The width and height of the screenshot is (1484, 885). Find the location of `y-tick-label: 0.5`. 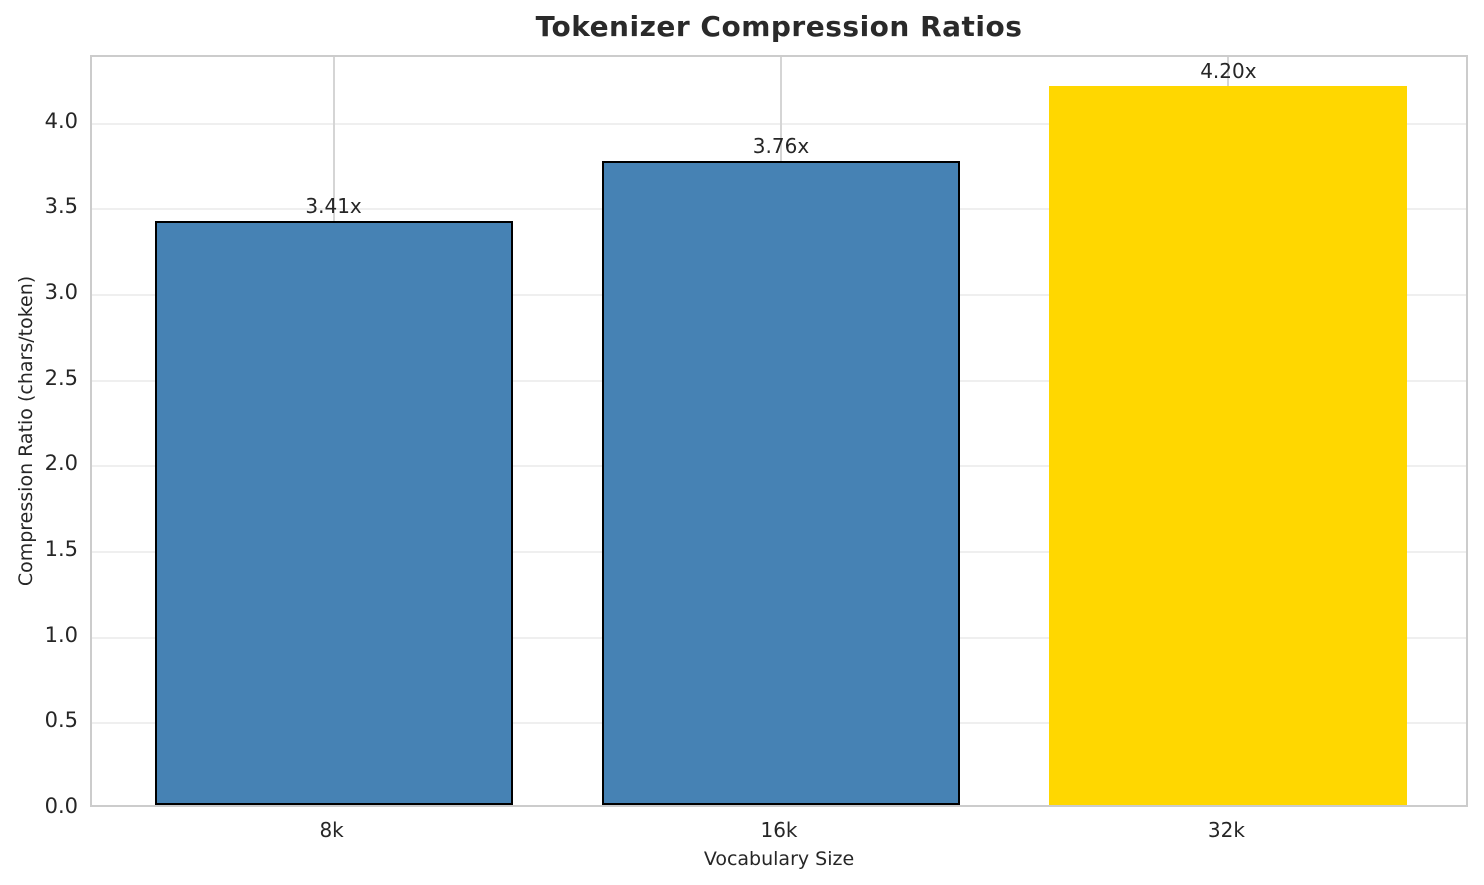

y-tick-label: 0.5 is located at coordinates (61, 720).